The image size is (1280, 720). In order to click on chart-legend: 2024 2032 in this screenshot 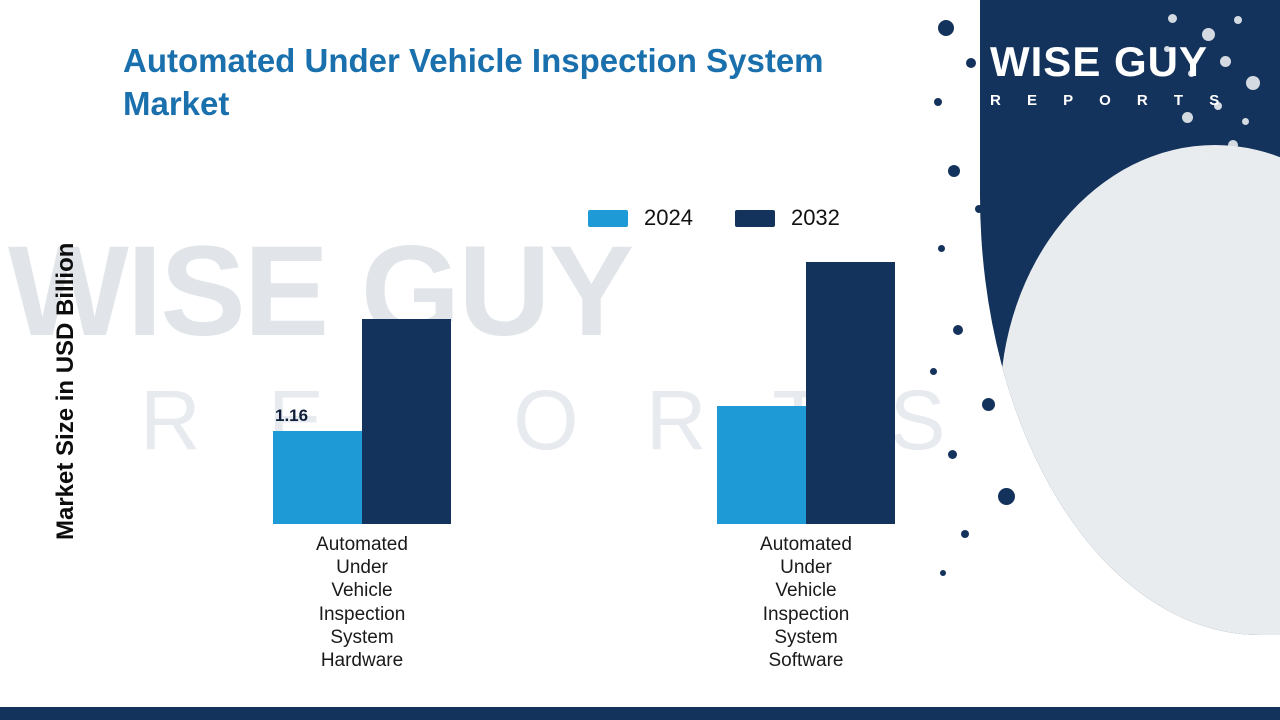, I will do `click(714, 218)`.